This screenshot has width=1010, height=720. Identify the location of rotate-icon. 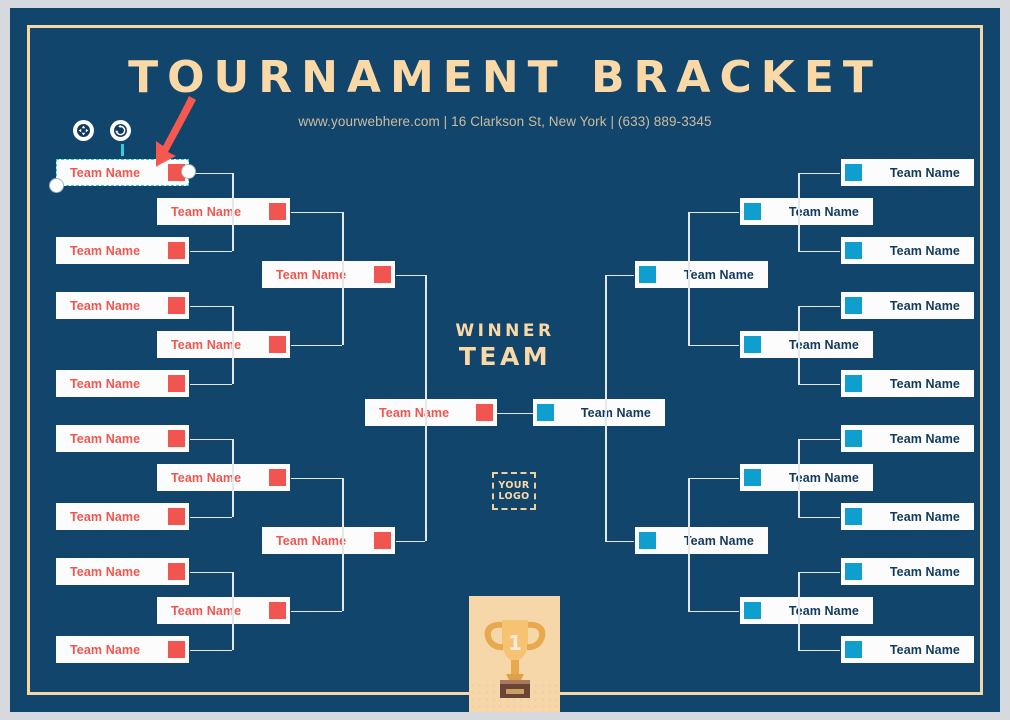
(120, 130).